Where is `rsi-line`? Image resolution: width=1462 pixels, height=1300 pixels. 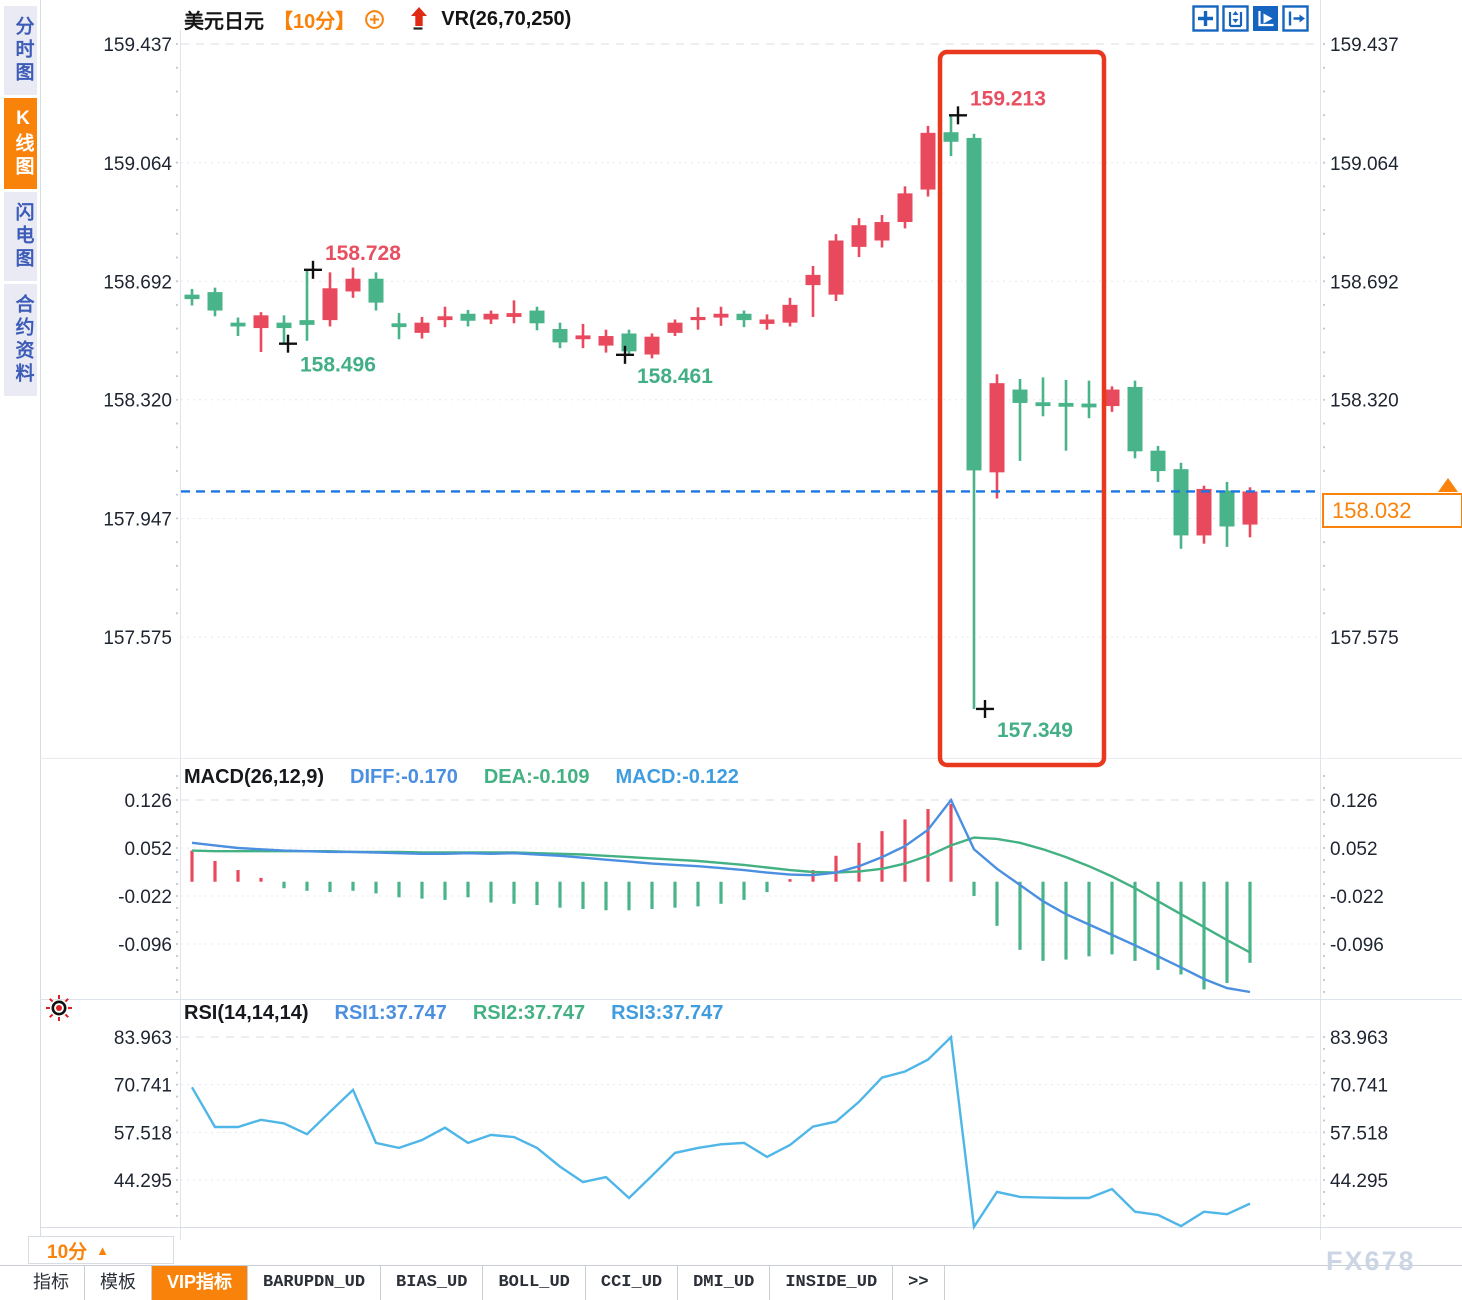
rsi-line is located at coordinates (720, 1132).